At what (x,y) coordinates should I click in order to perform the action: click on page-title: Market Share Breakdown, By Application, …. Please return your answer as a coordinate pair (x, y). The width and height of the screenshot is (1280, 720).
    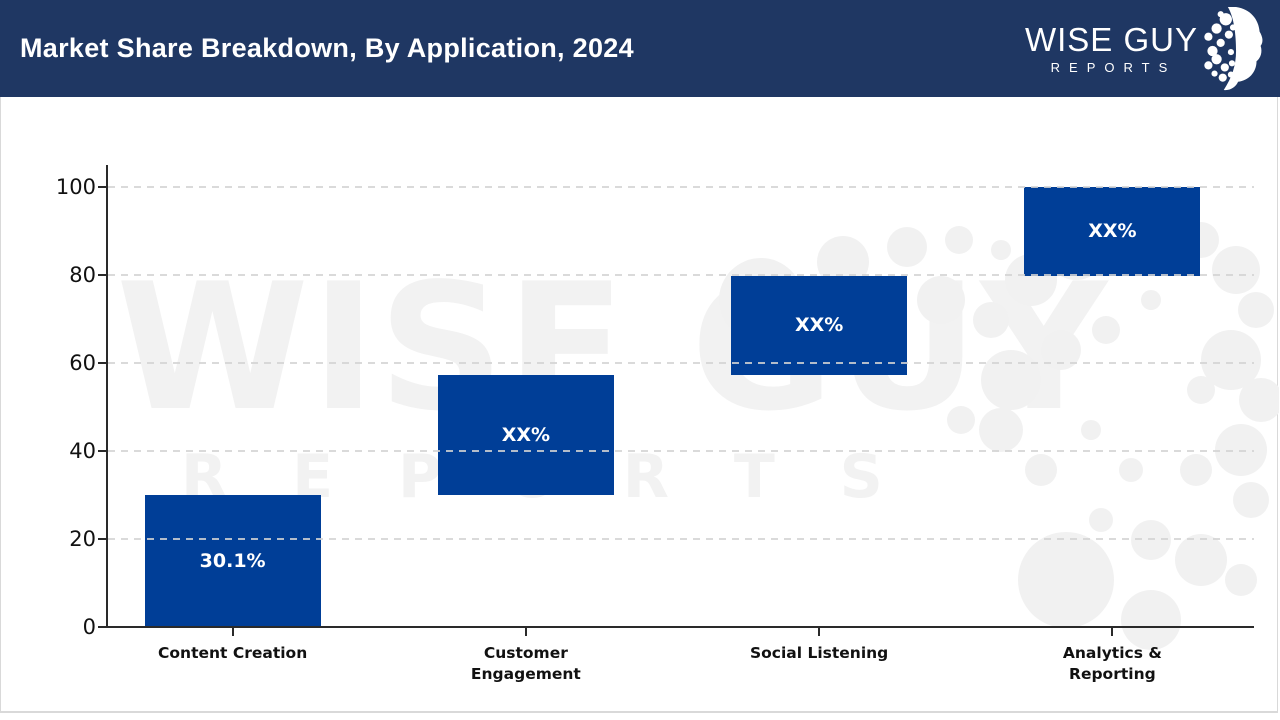
    Looking at the image, I should click on (327, 48).